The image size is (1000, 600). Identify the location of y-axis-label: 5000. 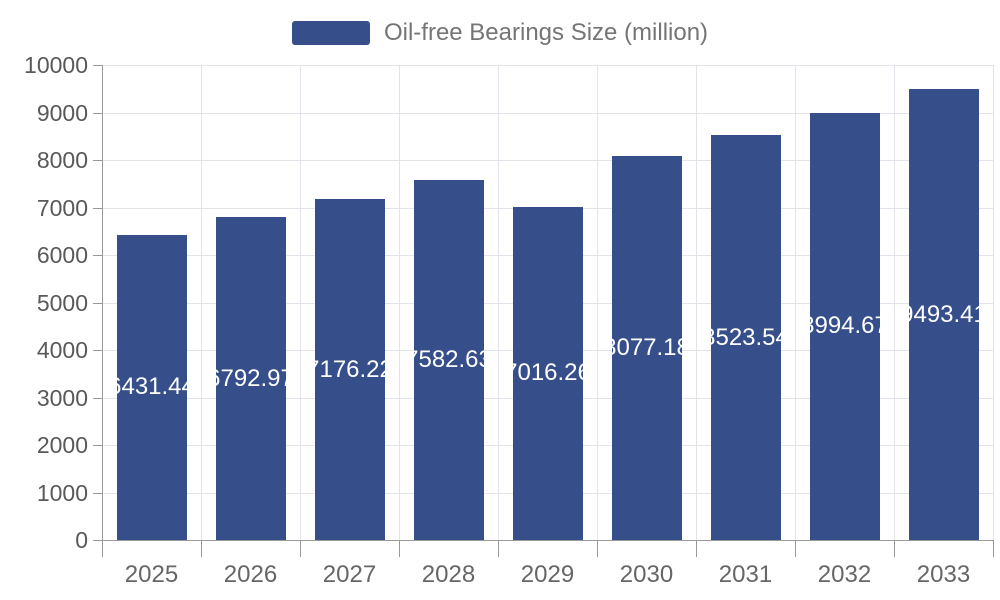
(62, 302).